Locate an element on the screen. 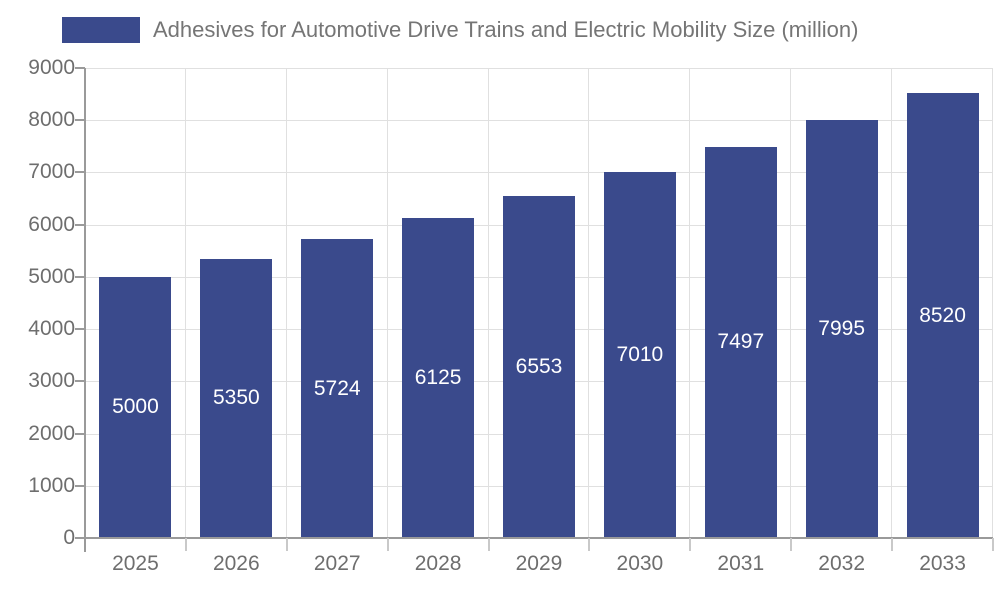 The width and height of the screenshot is (1000, 600). bar-2033: 8520 is located at coordinates (942, 315).